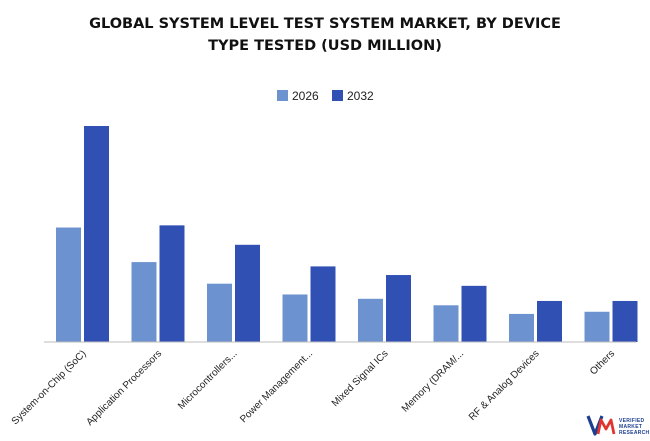 Image resolution: width=650 pixels, height=441 pixels. I want to click on bar-others-2032, so click(625, 321).